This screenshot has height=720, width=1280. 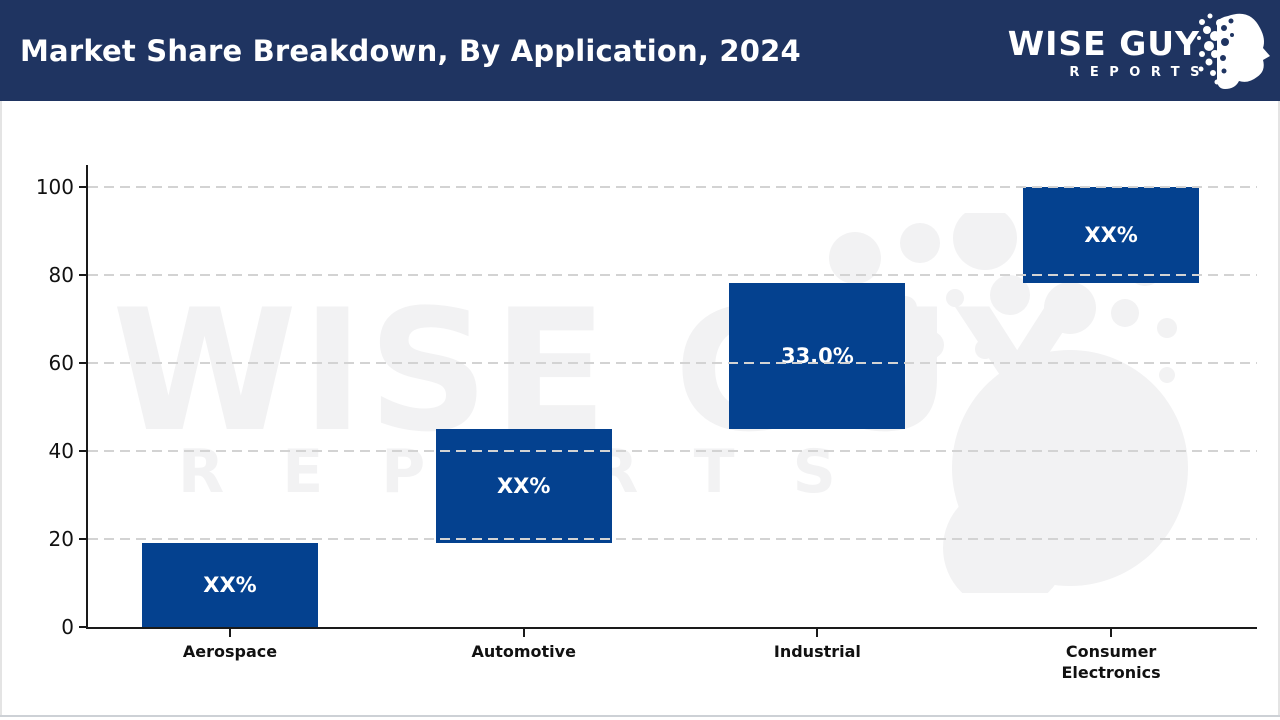 I want to click on wise-guy-logo: WISE GUY REPORTS, so click(x=1140, y=50).